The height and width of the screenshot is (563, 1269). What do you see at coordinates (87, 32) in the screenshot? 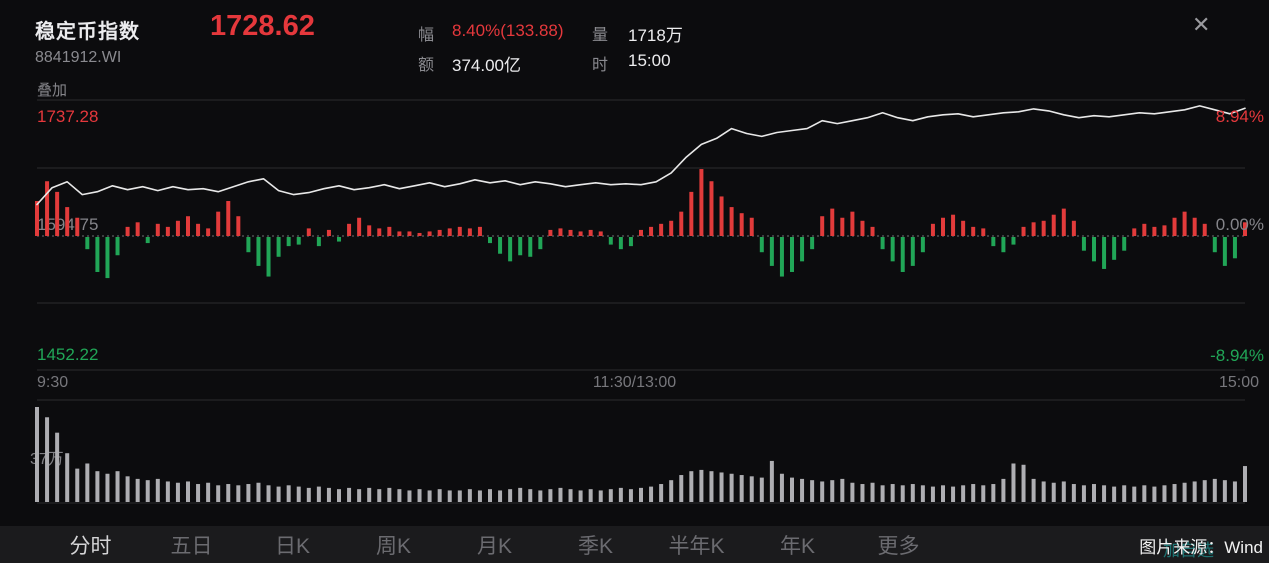
I see `index-title: 稳定币指数` at bounding box center [87, 32].